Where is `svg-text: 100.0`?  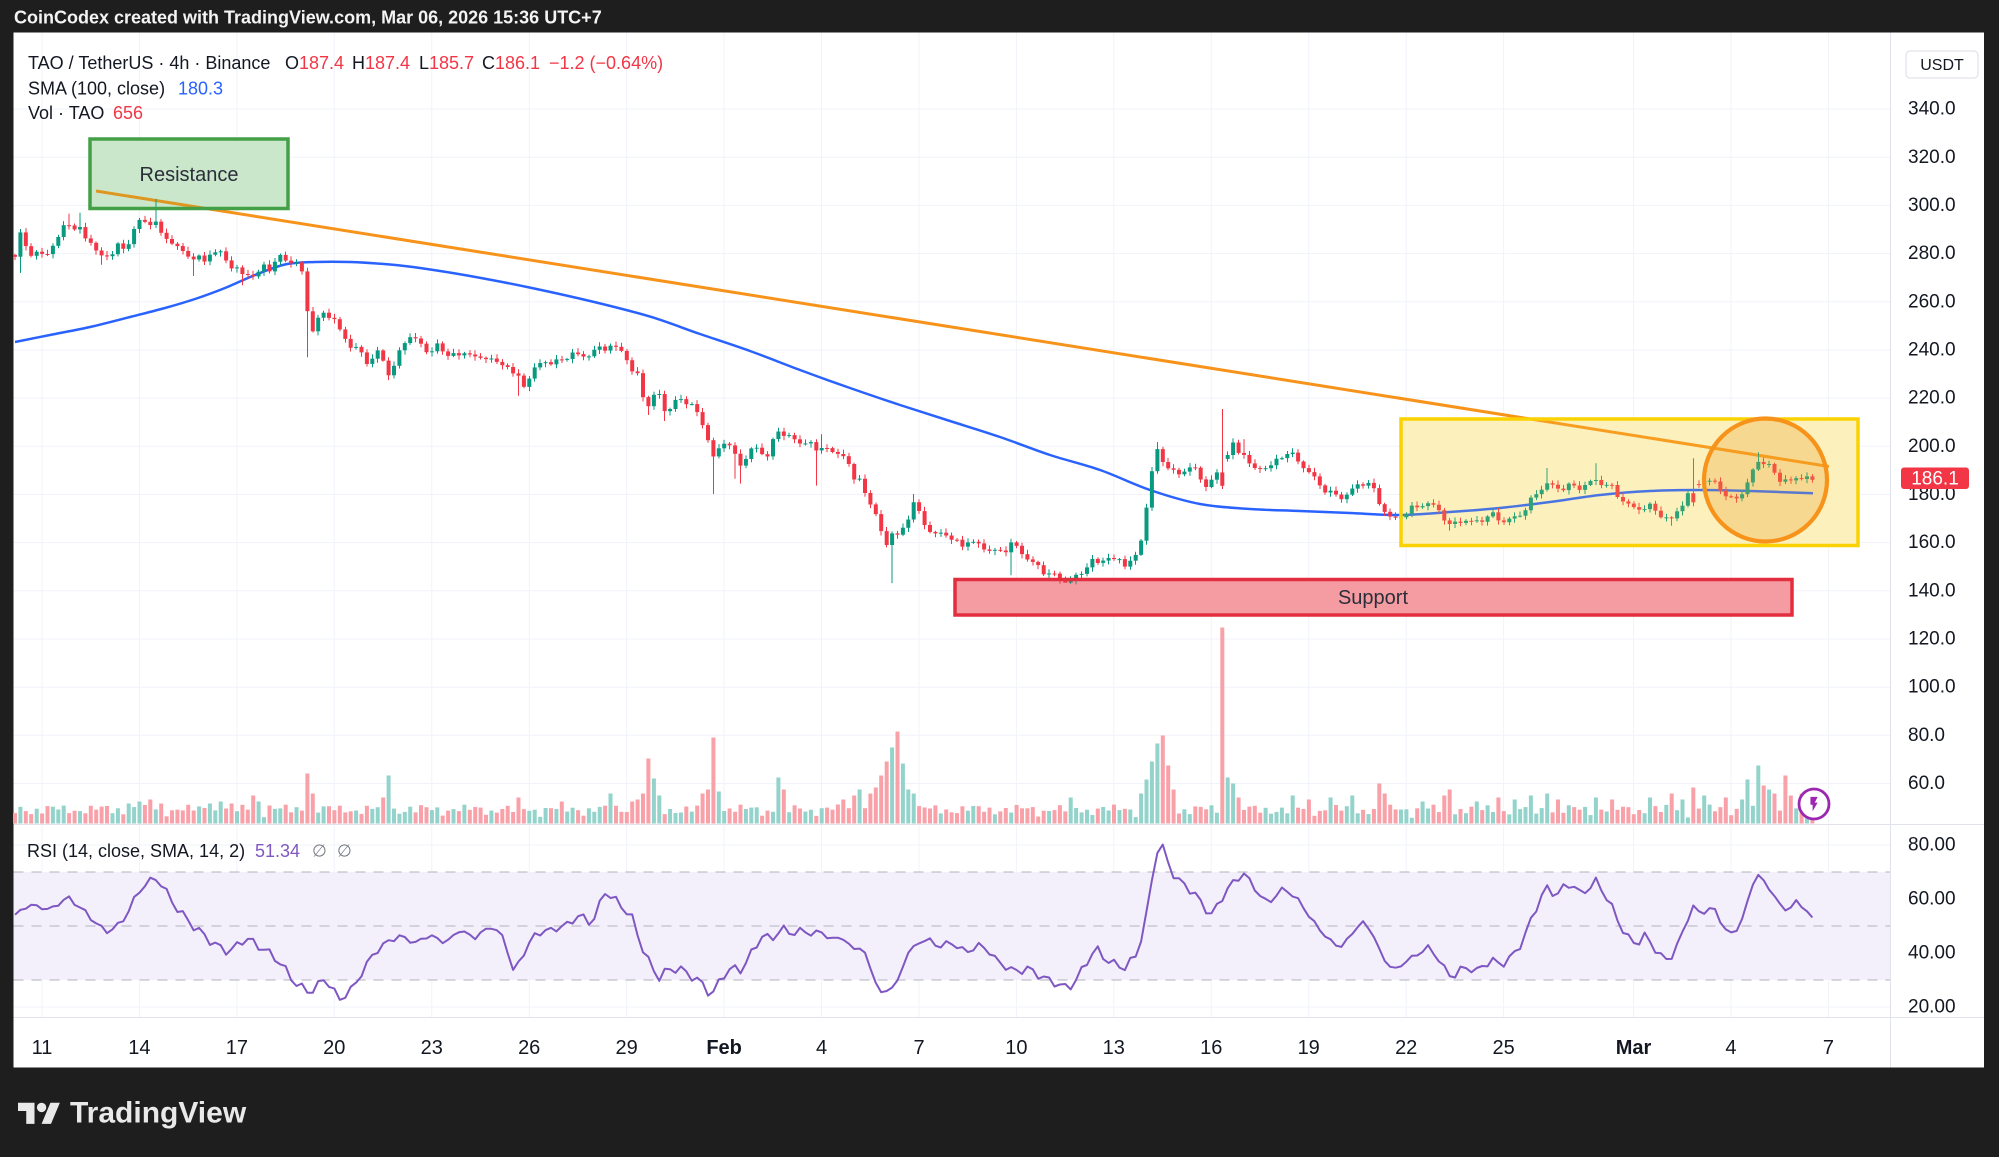 svg-text: 100.0 is located at coordinates (1932, 687).